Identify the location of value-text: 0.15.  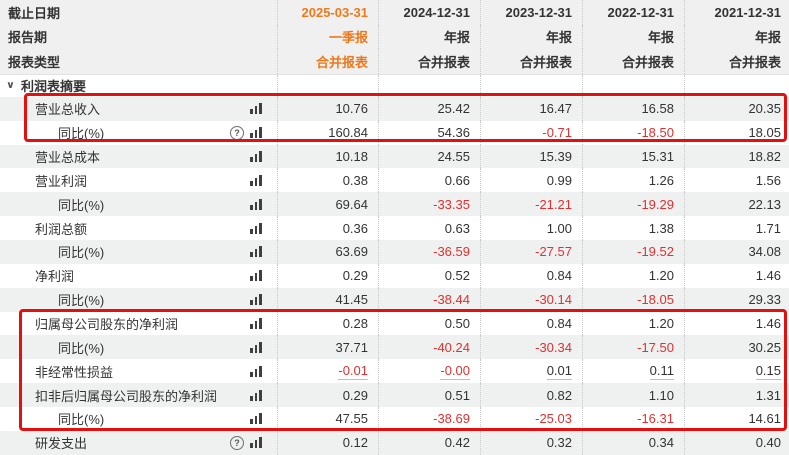
(768, 371).